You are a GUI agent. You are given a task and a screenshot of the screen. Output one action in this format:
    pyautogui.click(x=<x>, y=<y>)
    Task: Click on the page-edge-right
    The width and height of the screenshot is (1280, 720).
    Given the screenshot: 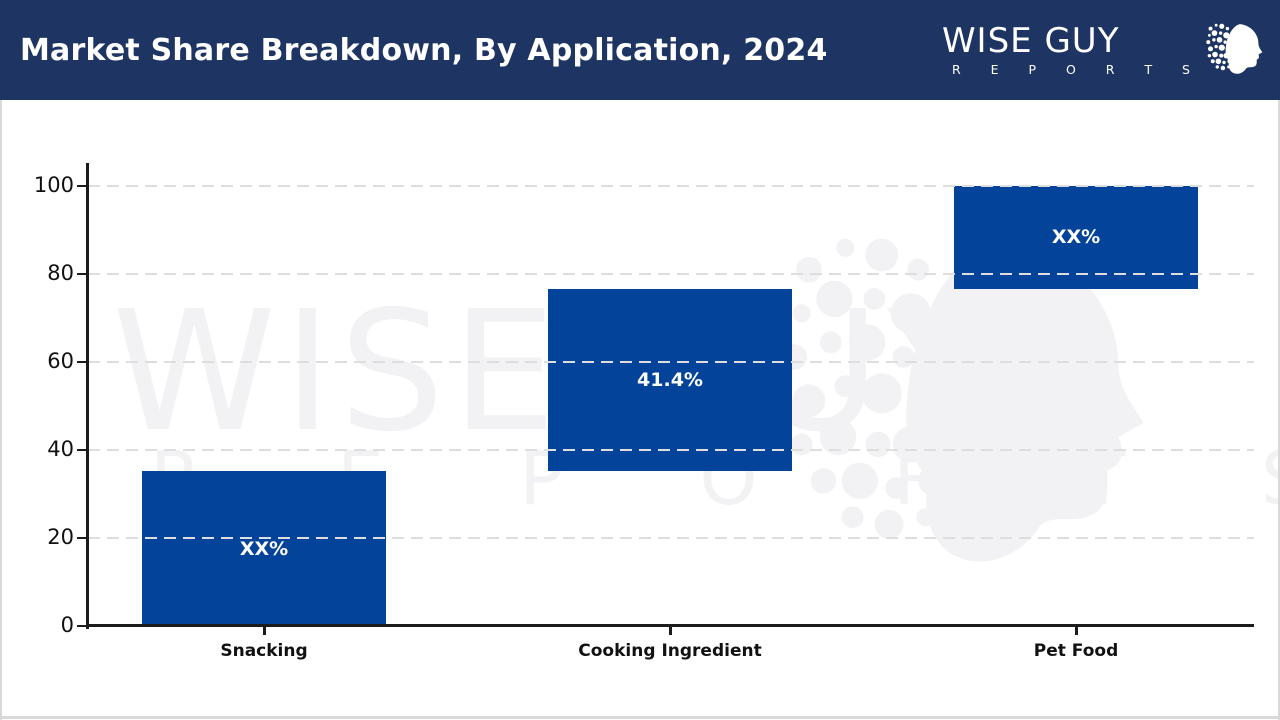 What is the action you would take?
    pyautogui.click(x=1279, y=410)
    